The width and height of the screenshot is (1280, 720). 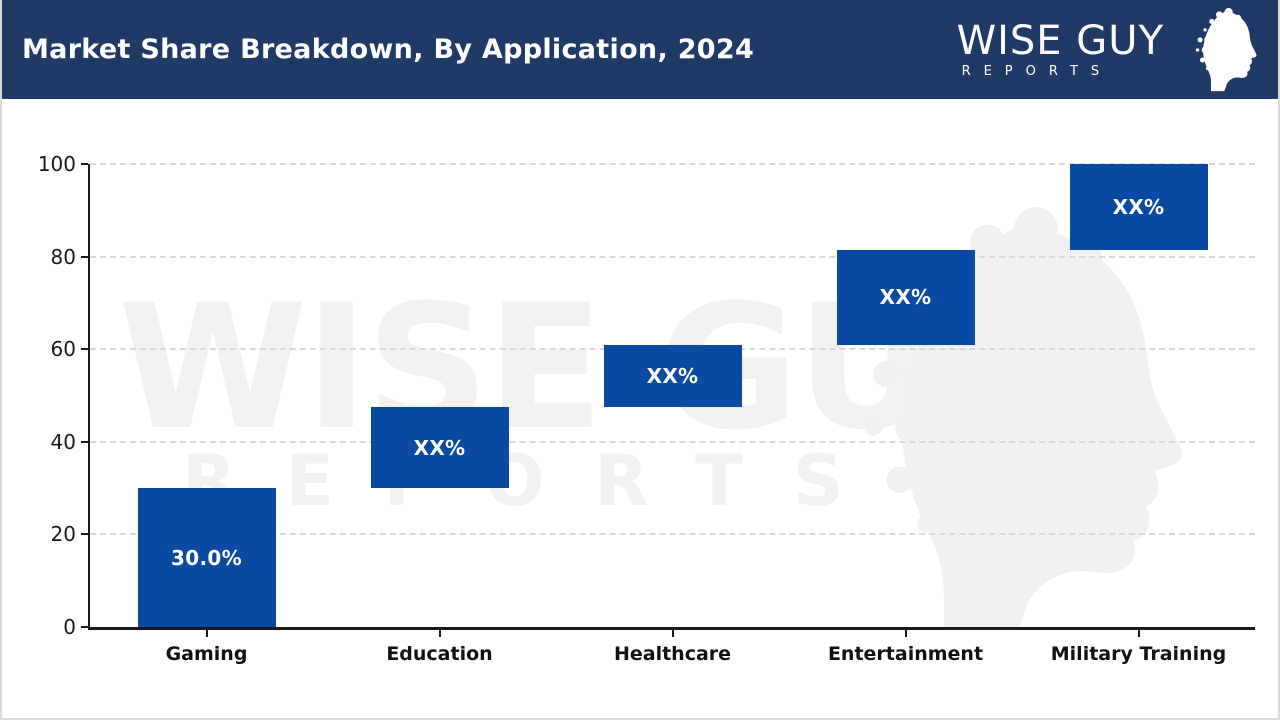 What do you see at coordinates (1060, 40) in the screenshot?
I see `logo-wordmark-line1: WISE GUY` at bounding box center [1060, 40].